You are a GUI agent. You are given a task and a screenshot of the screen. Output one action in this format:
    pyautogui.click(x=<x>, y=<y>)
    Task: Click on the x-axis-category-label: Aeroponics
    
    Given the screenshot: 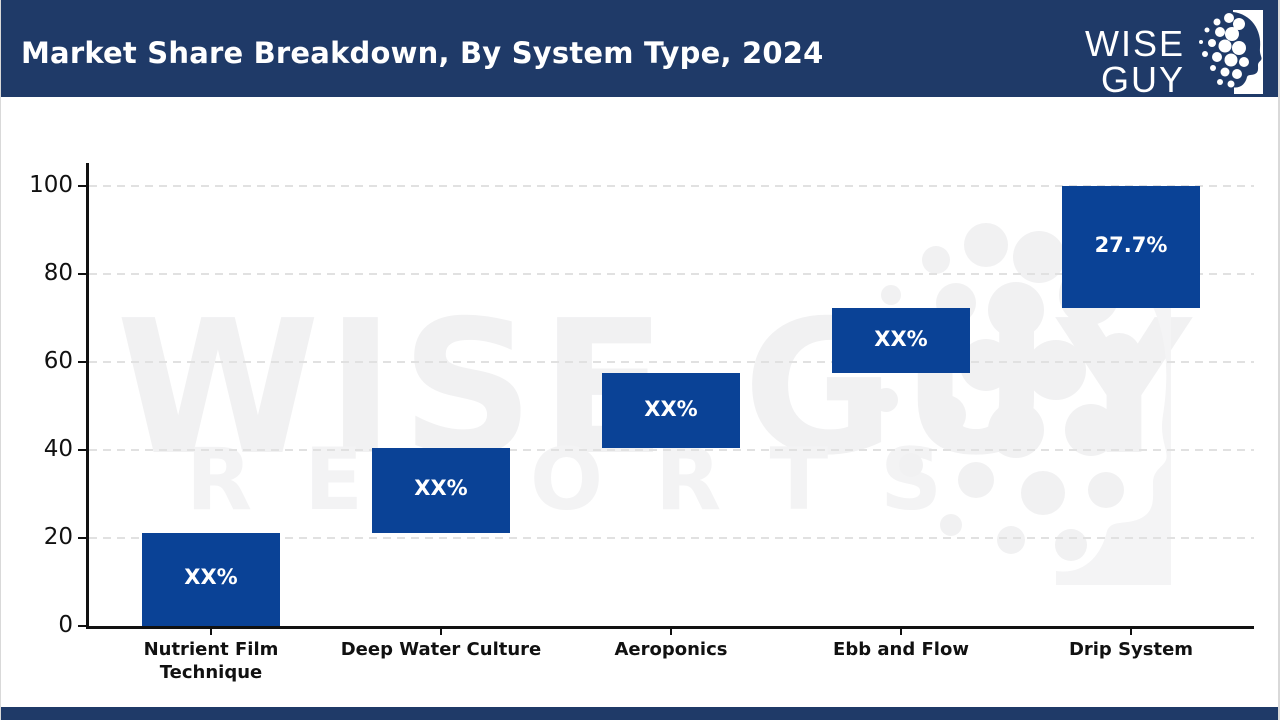 What is the action you would take?
    pyautogui.click(x=671, y=649)
    